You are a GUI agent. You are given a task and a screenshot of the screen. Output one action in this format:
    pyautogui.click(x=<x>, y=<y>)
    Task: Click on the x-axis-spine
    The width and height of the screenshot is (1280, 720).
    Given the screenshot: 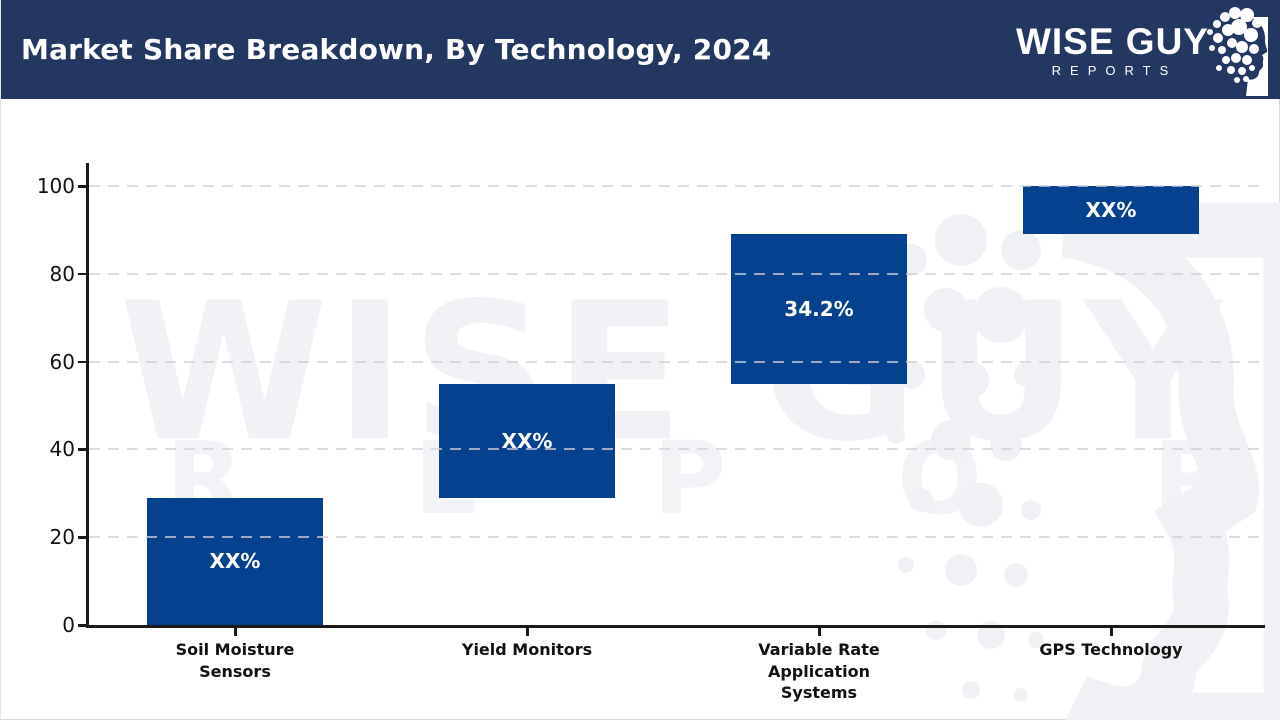 What is the action you would take?
    pyautogui.click(x=677, y=626)
    